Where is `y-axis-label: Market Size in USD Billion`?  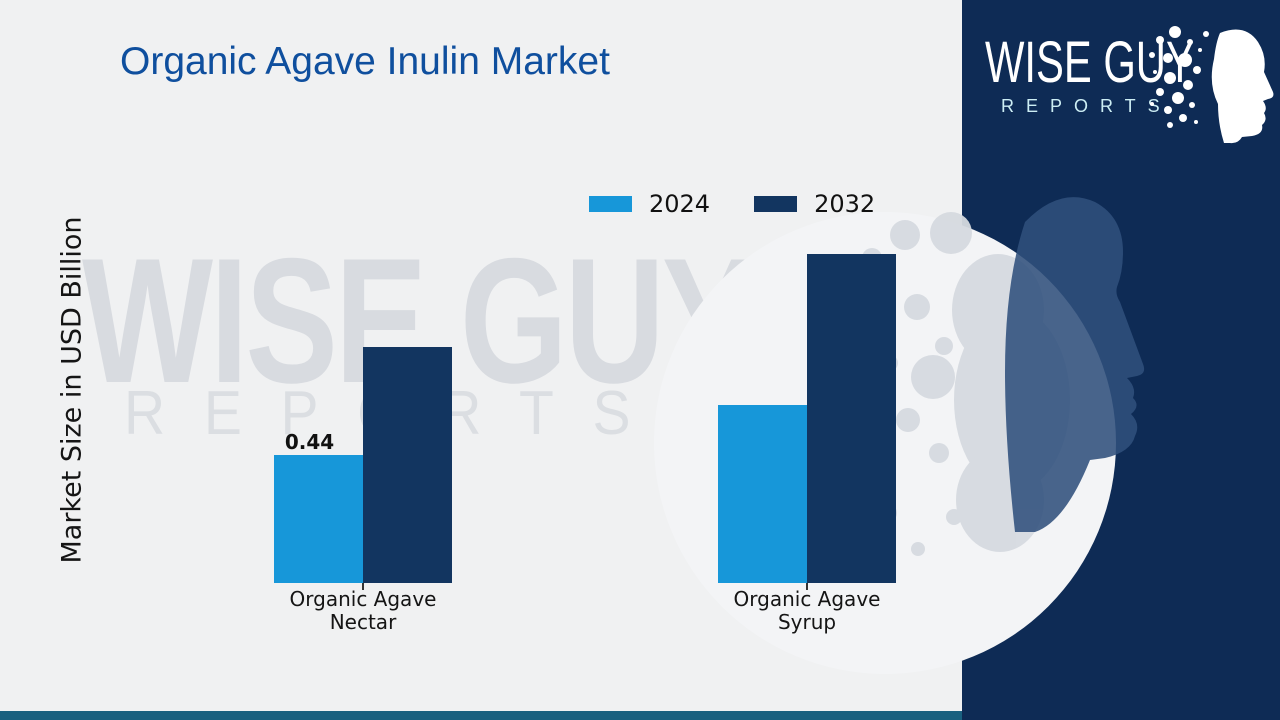
y-axis-label: Market Size in USD Billion is located at coordinates (72, 390).